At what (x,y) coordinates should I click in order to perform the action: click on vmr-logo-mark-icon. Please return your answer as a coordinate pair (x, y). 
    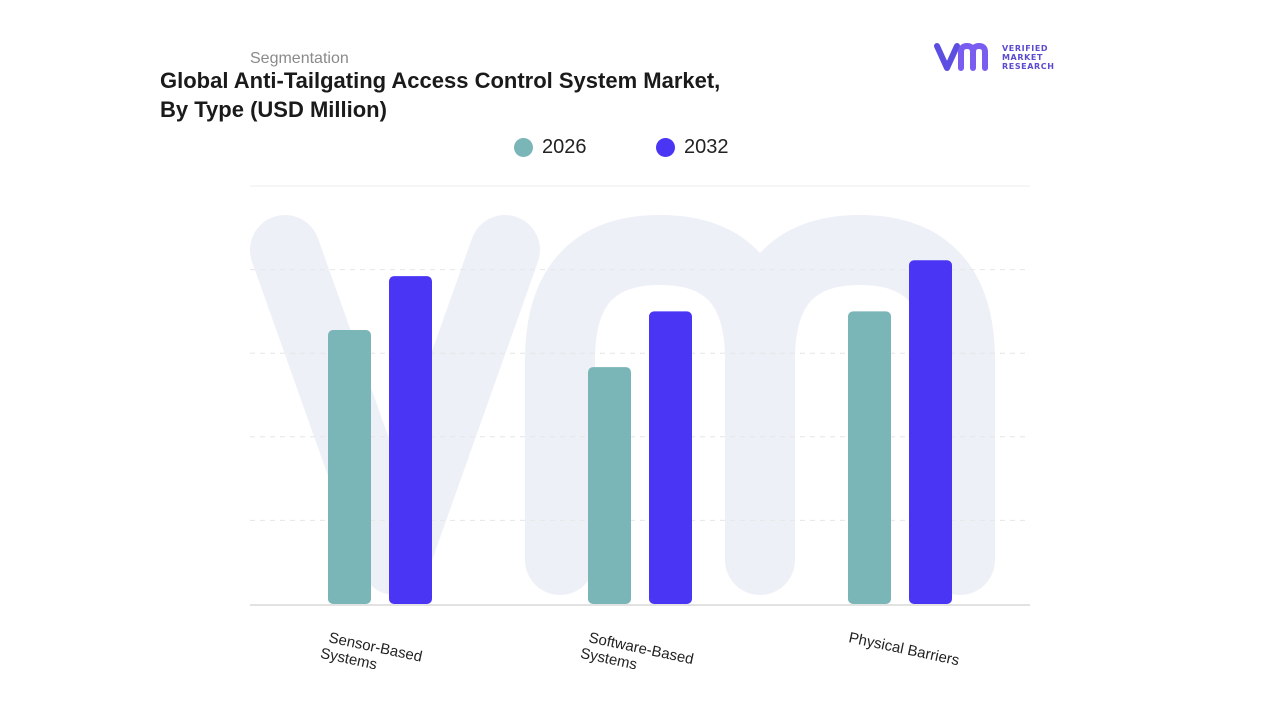
    Looking at the image, I should click on (961, 56).